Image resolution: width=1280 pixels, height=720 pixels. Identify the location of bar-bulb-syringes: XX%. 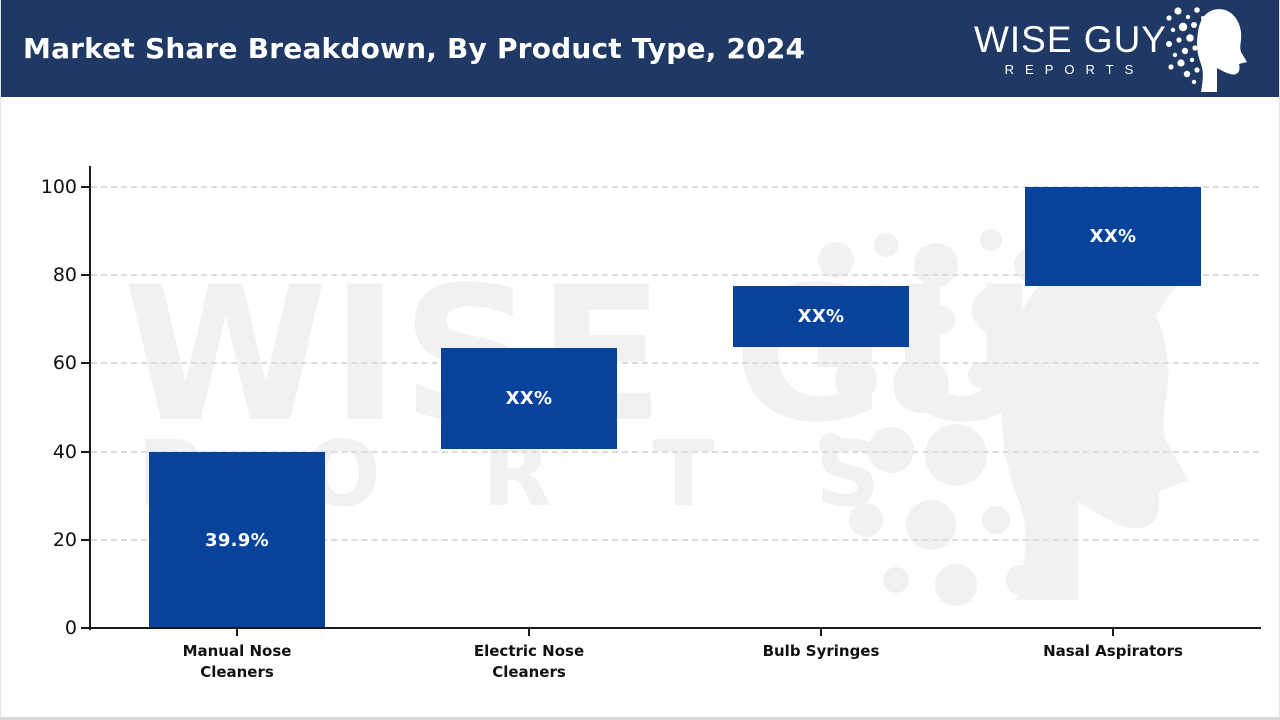
(821, 316).